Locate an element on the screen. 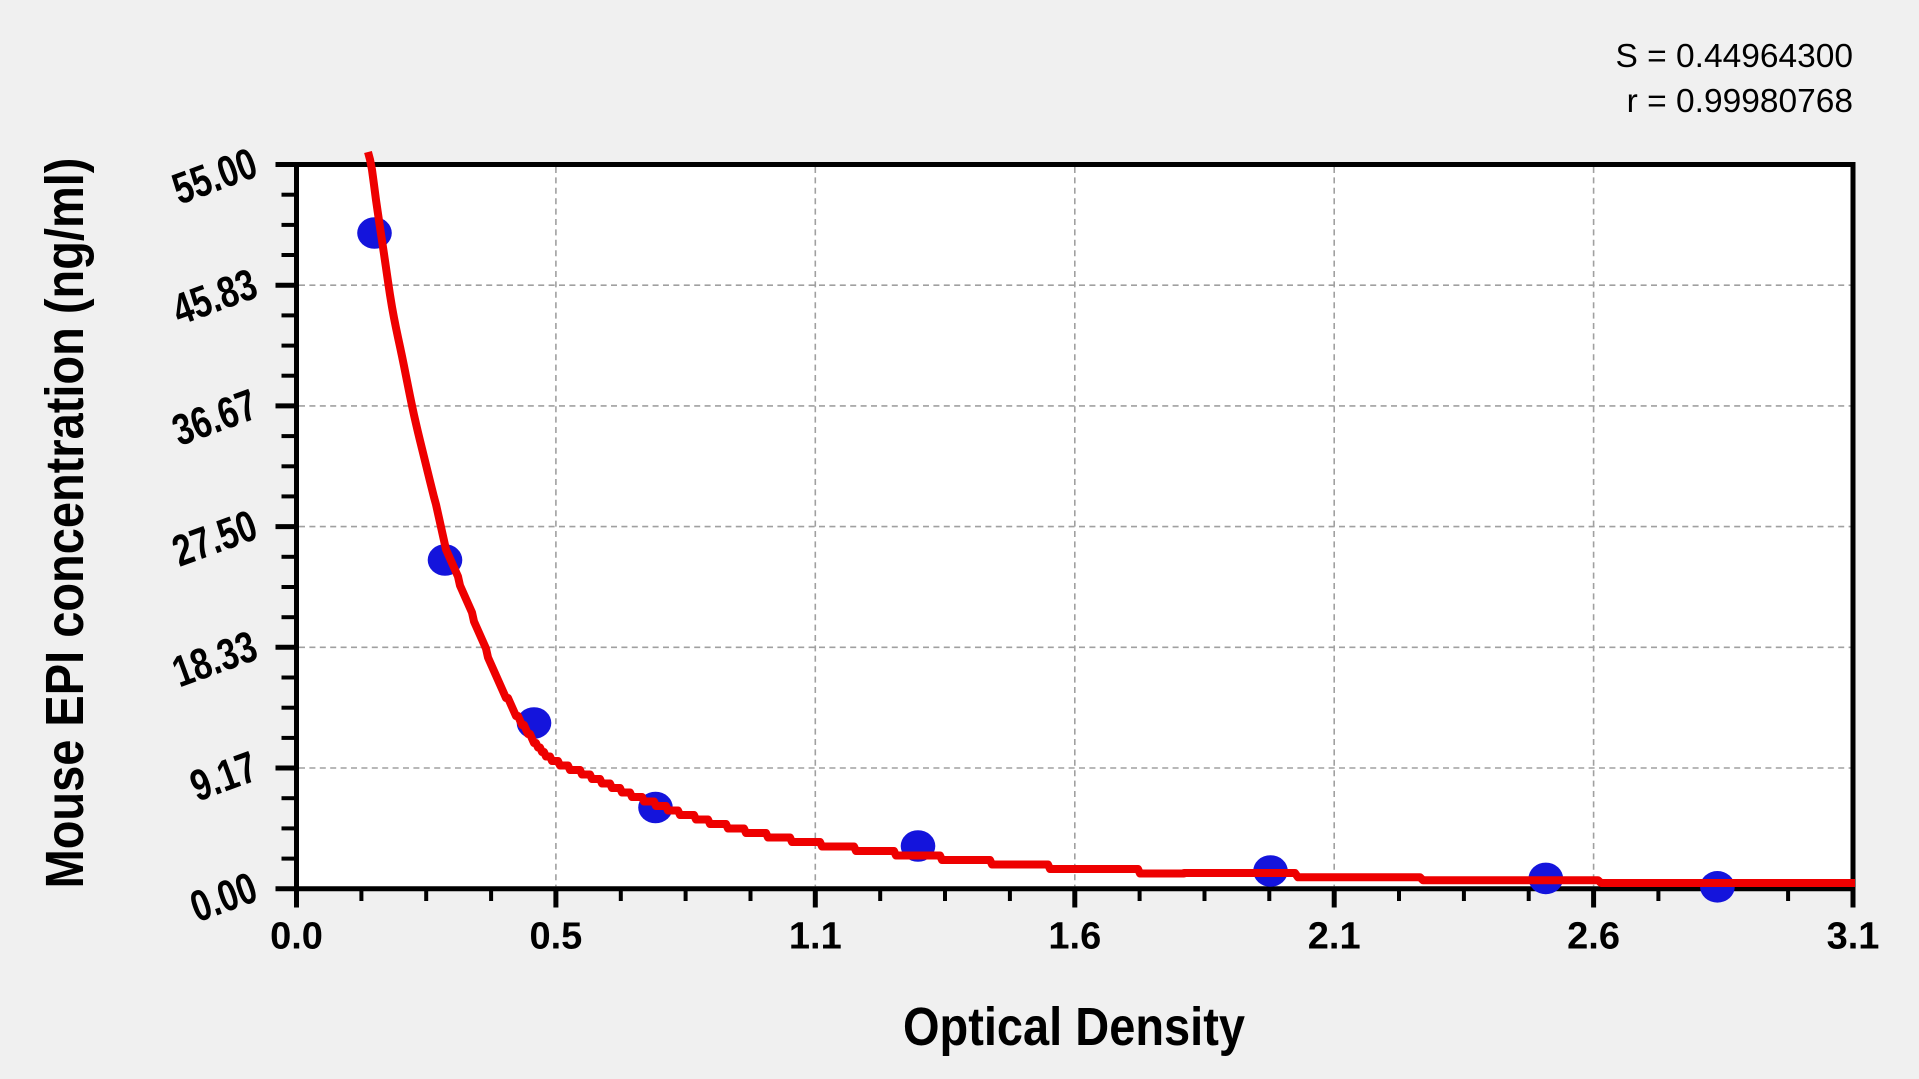  svg-text: Optical Density is located at coordinates (1074, 1026).